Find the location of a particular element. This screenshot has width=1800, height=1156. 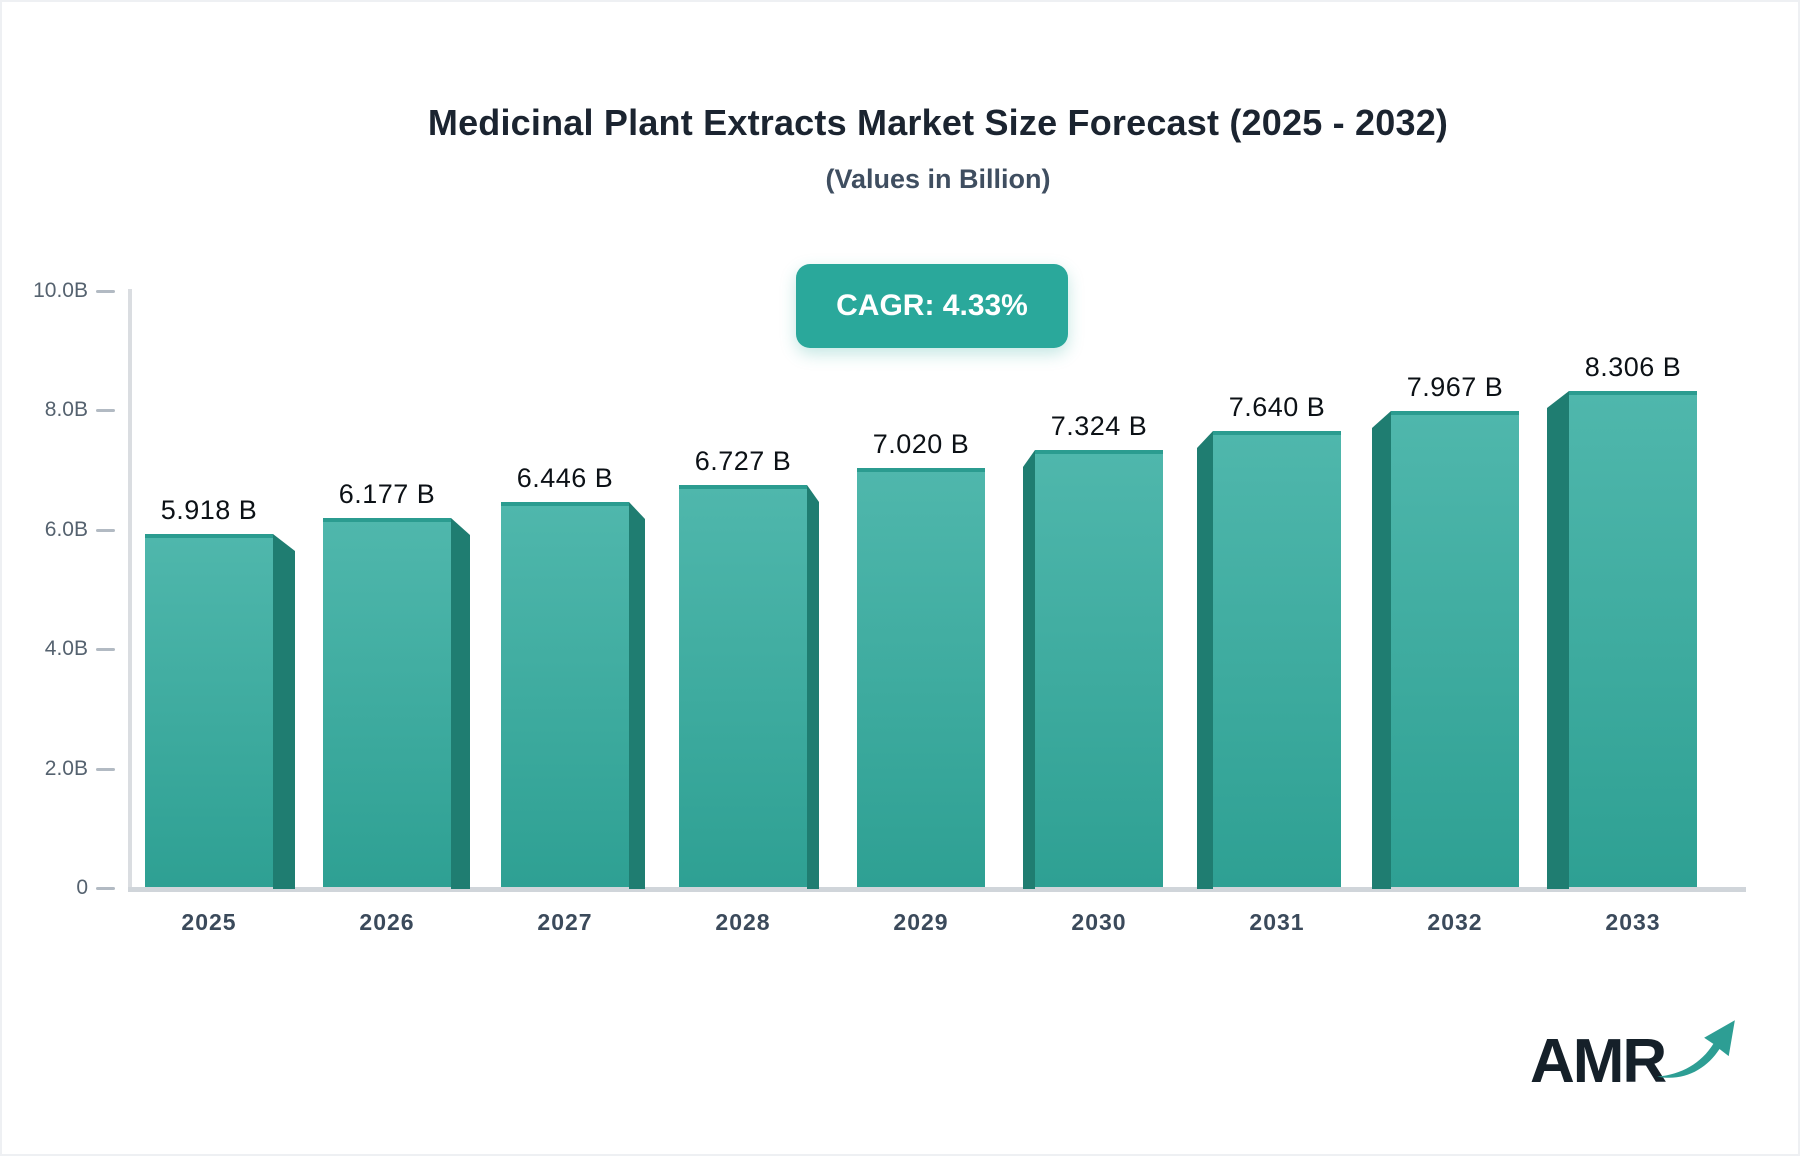

bar-value-label: 8.306 B is located at coordinates (1633, 367).